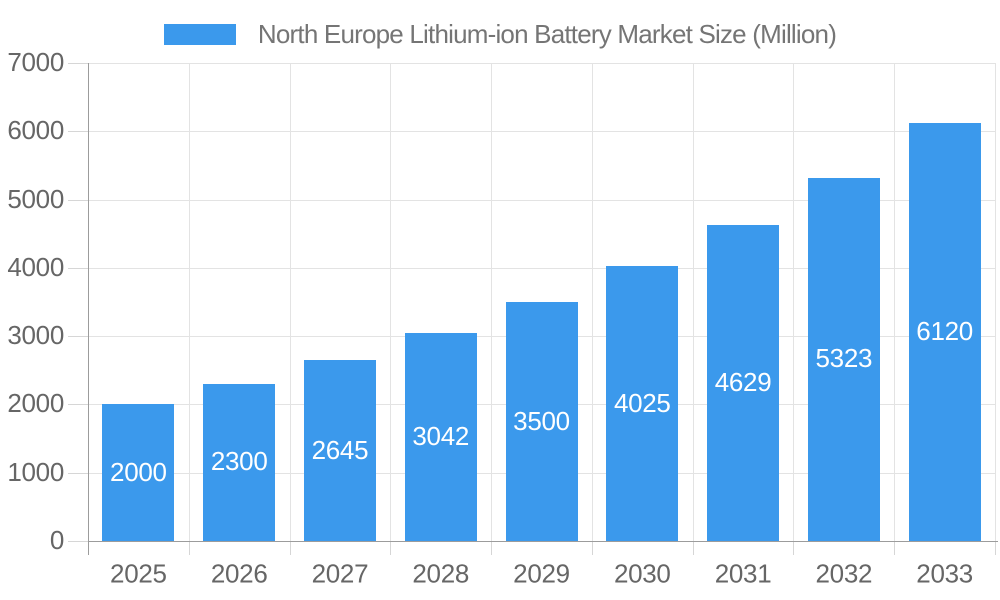  I want to click on x-axis-label: 2031, so click(743, 573).